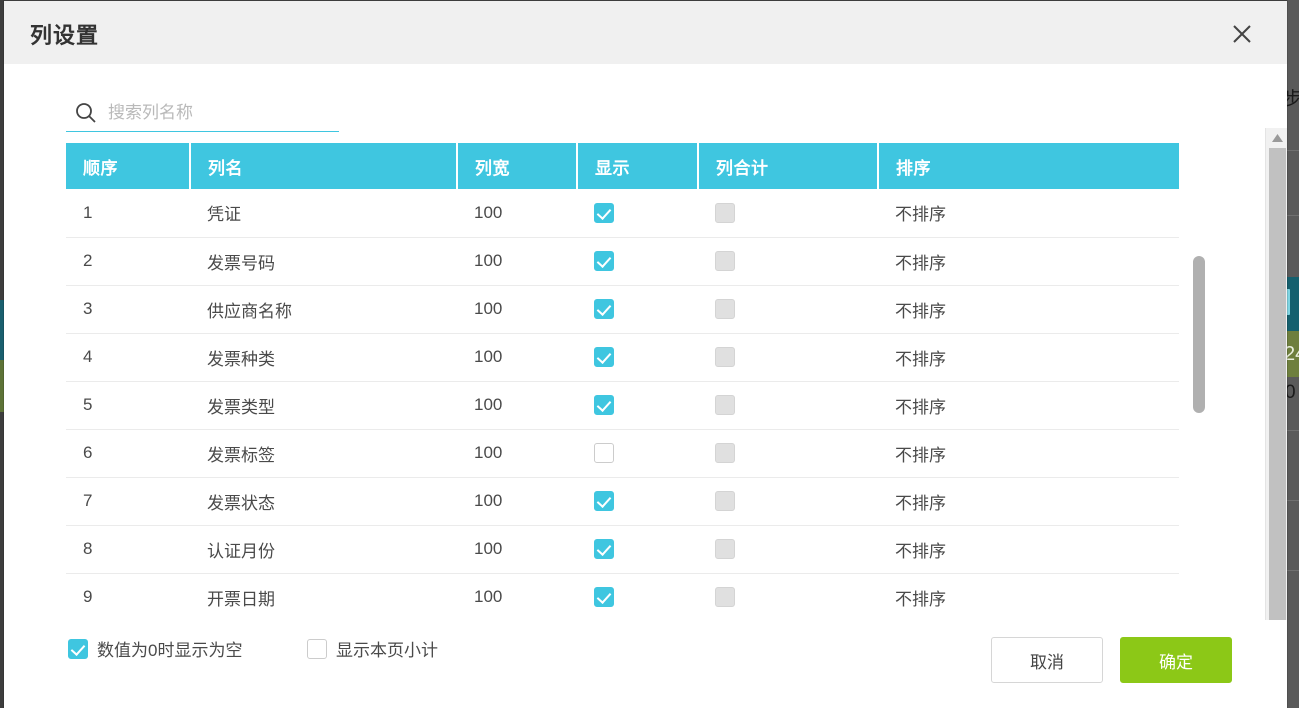 The image size is (1299, 708). I want to click on list-scrollbar-thumb, so click(1199, 334).